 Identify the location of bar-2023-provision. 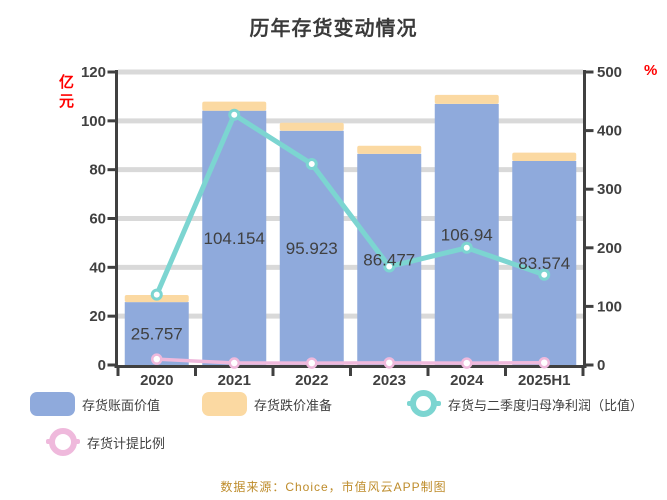
(389, 149).